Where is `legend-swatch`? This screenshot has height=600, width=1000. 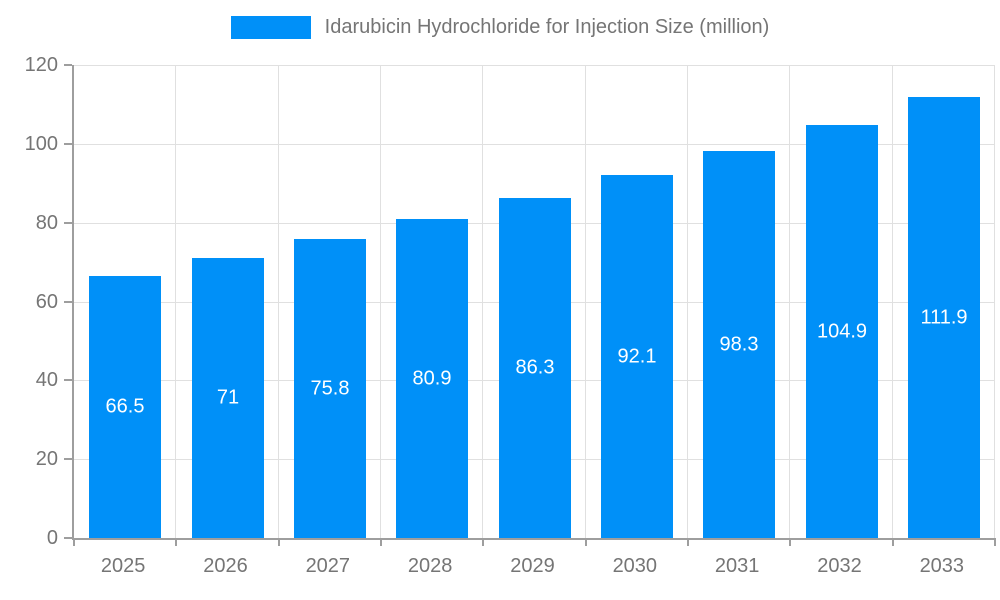
legend-swatch is located at coordinates (270, 27).